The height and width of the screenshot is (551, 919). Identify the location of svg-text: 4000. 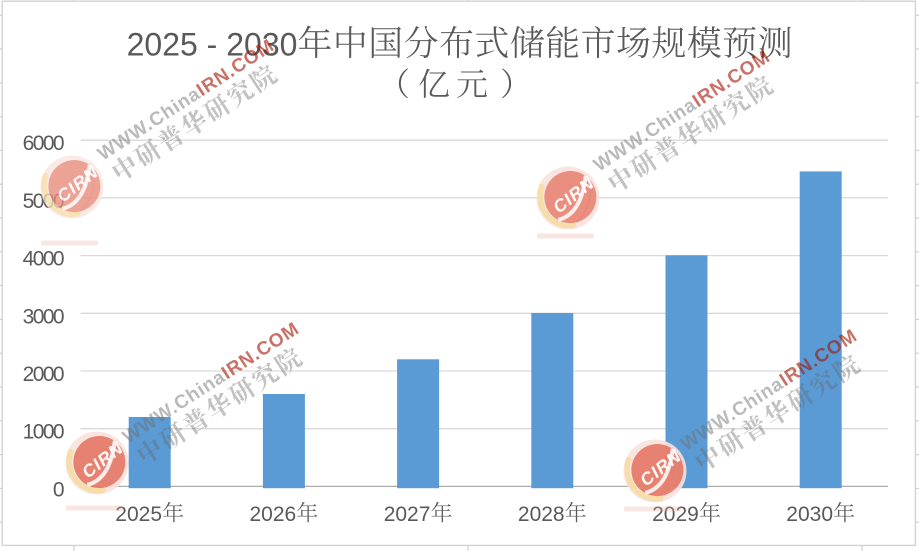
(43, 259).